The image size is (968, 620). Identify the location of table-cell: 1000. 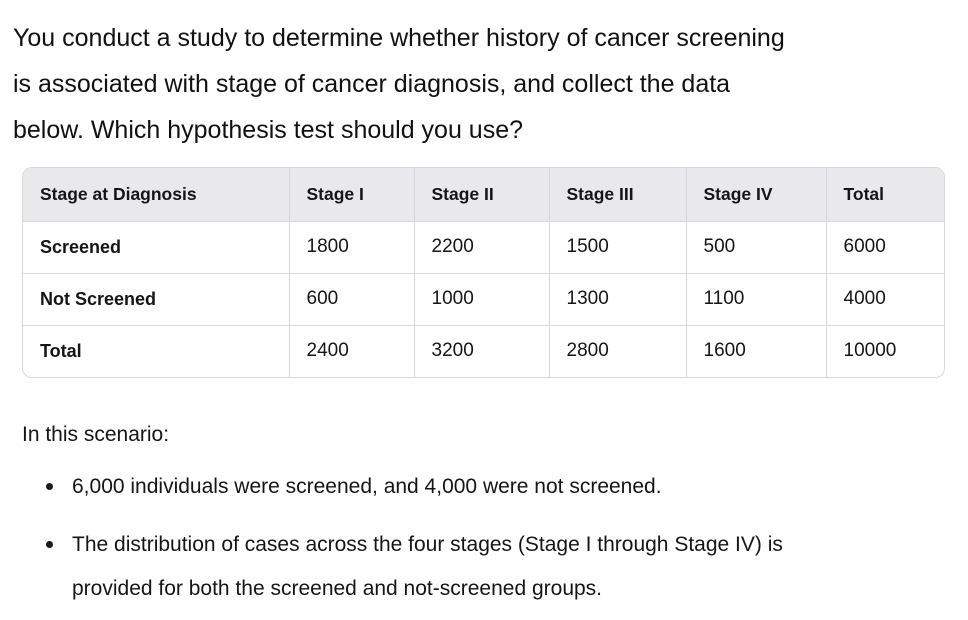
(481, 298).